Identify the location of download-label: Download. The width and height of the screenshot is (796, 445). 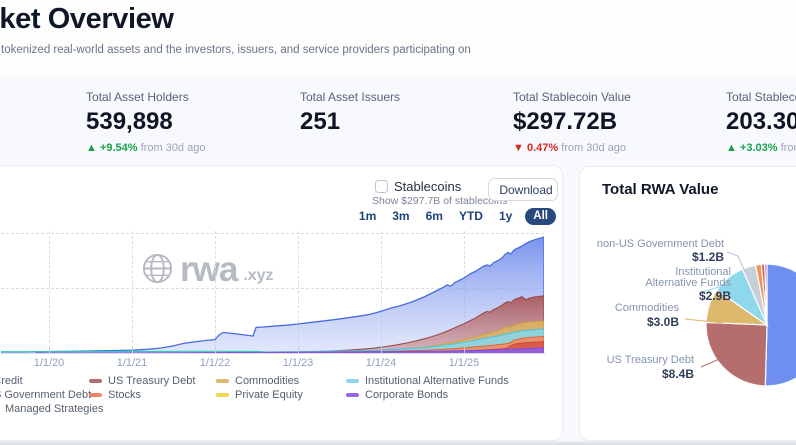
(526, 189).